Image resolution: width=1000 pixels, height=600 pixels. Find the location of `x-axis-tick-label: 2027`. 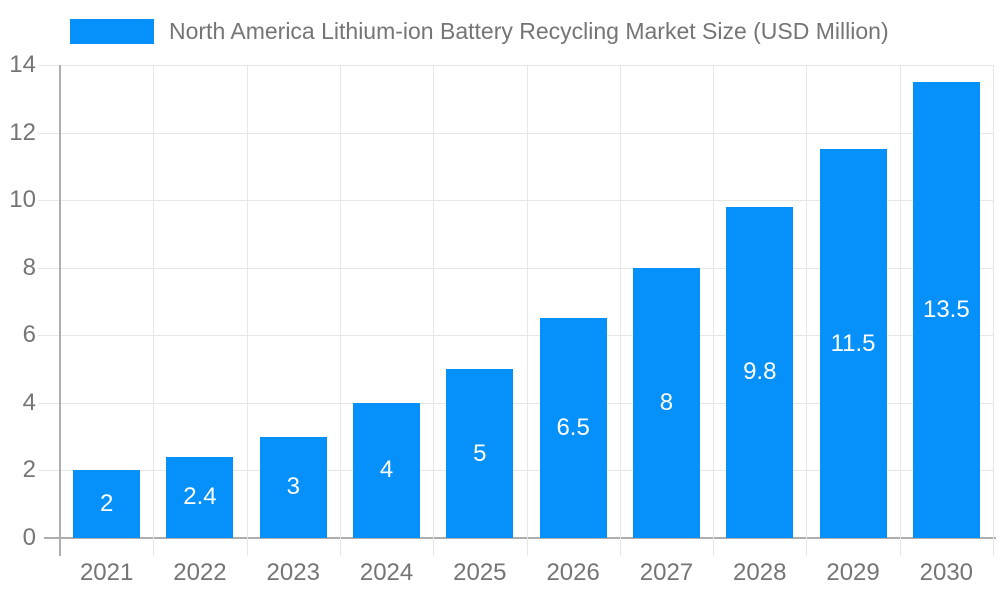

x-axis-tick-label: 2027 is located at coordinates (666, 572).